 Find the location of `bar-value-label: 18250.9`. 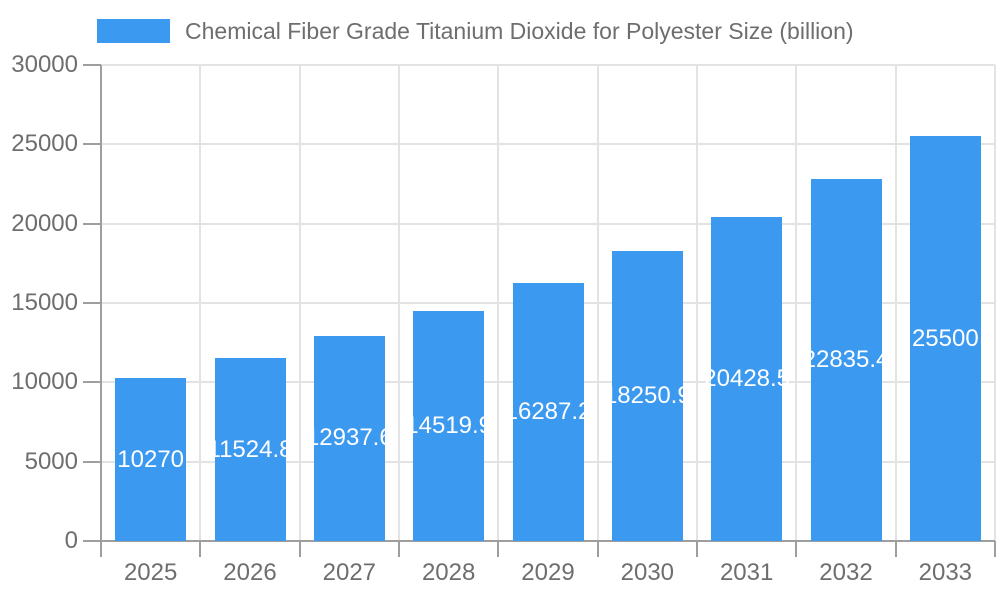

bar-value-label: 18250.9 is located at coordinates (647, 396).